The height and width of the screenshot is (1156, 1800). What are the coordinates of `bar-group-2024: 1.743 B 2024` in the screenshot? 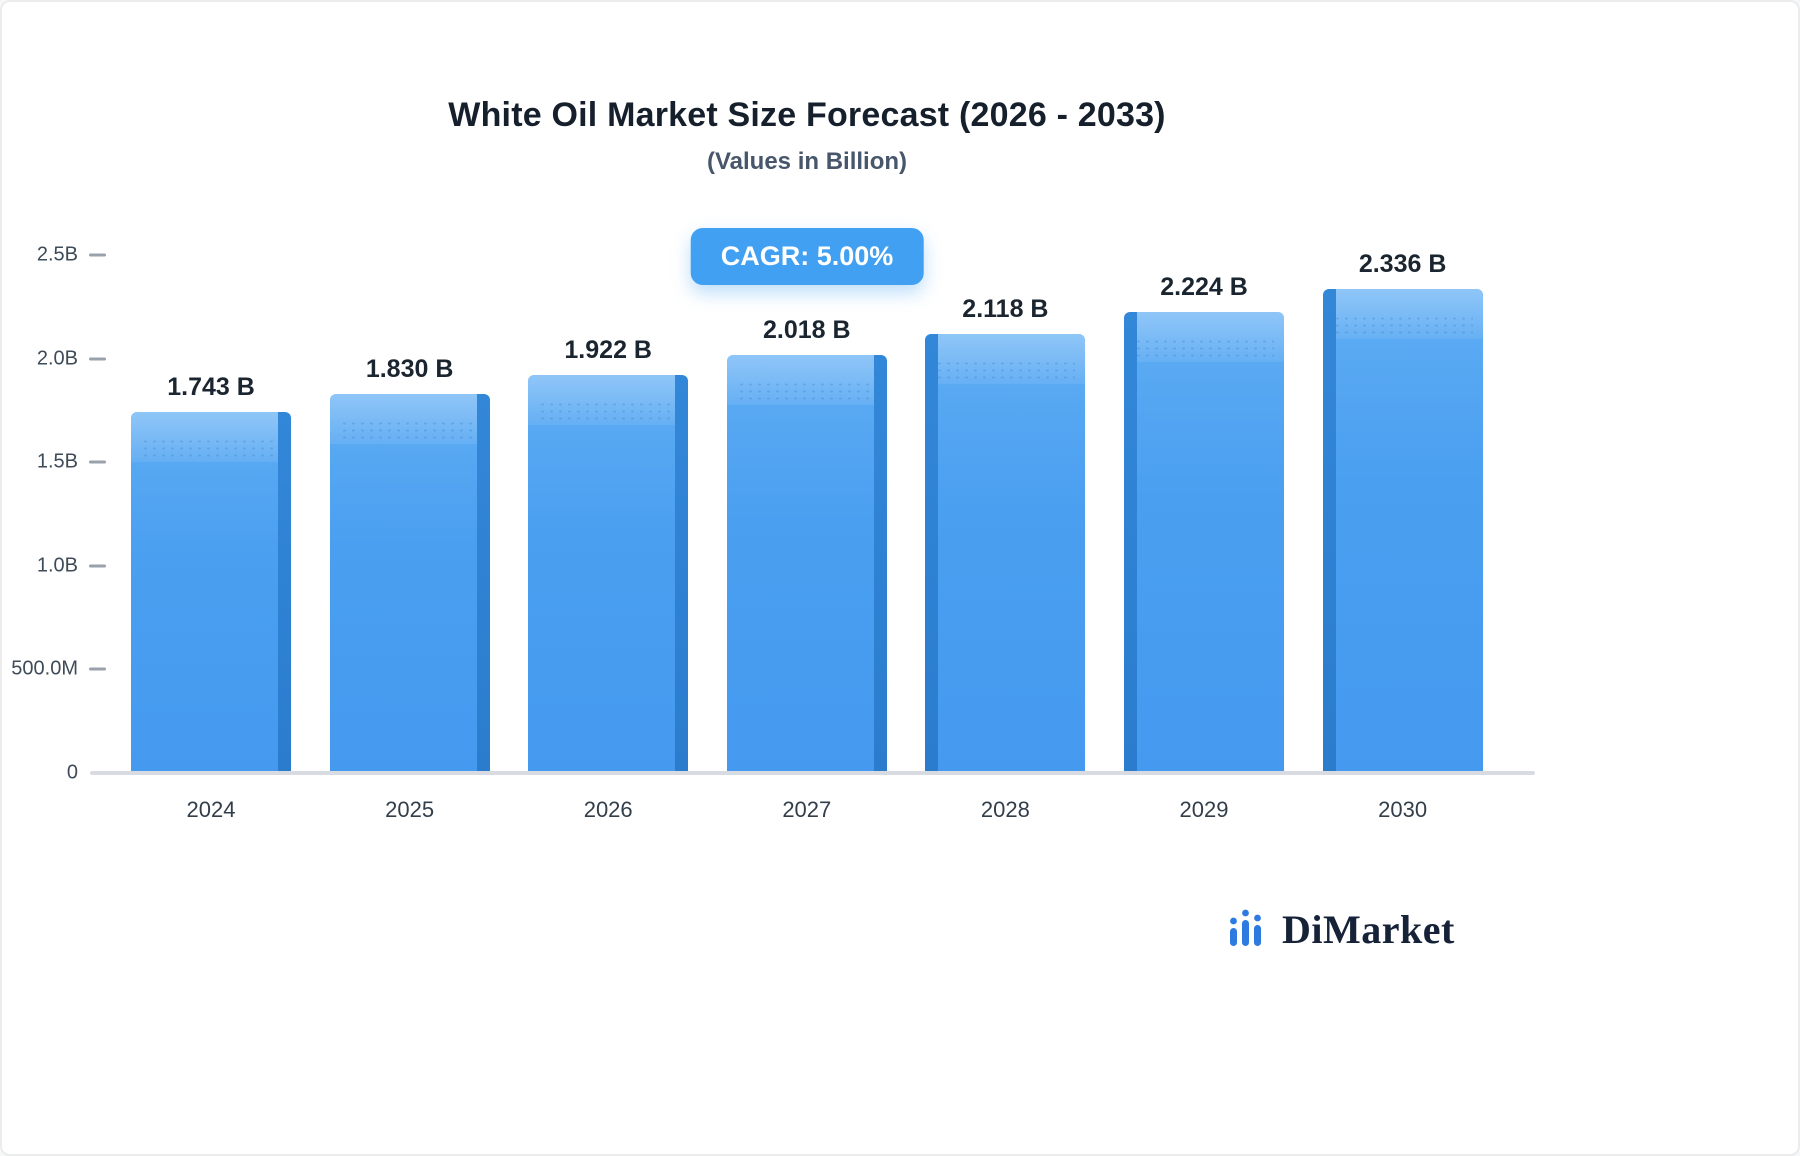 It's located at (211, 538).